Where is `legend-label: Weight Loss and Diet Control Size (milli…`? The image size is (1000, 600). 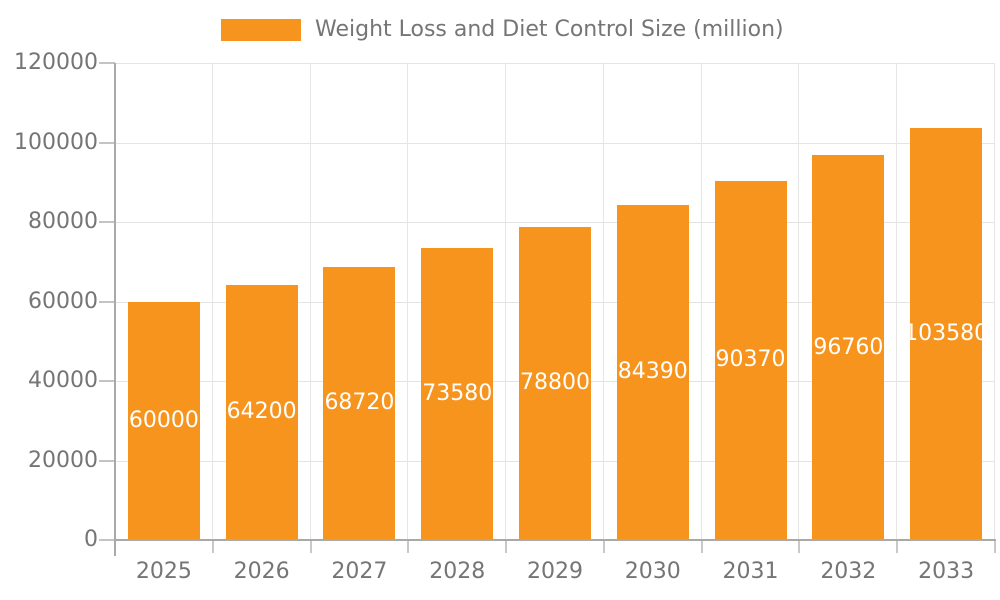 legend-label: Weight Loss and Diet Control Size (milli… is located at coordinates (549, 29).